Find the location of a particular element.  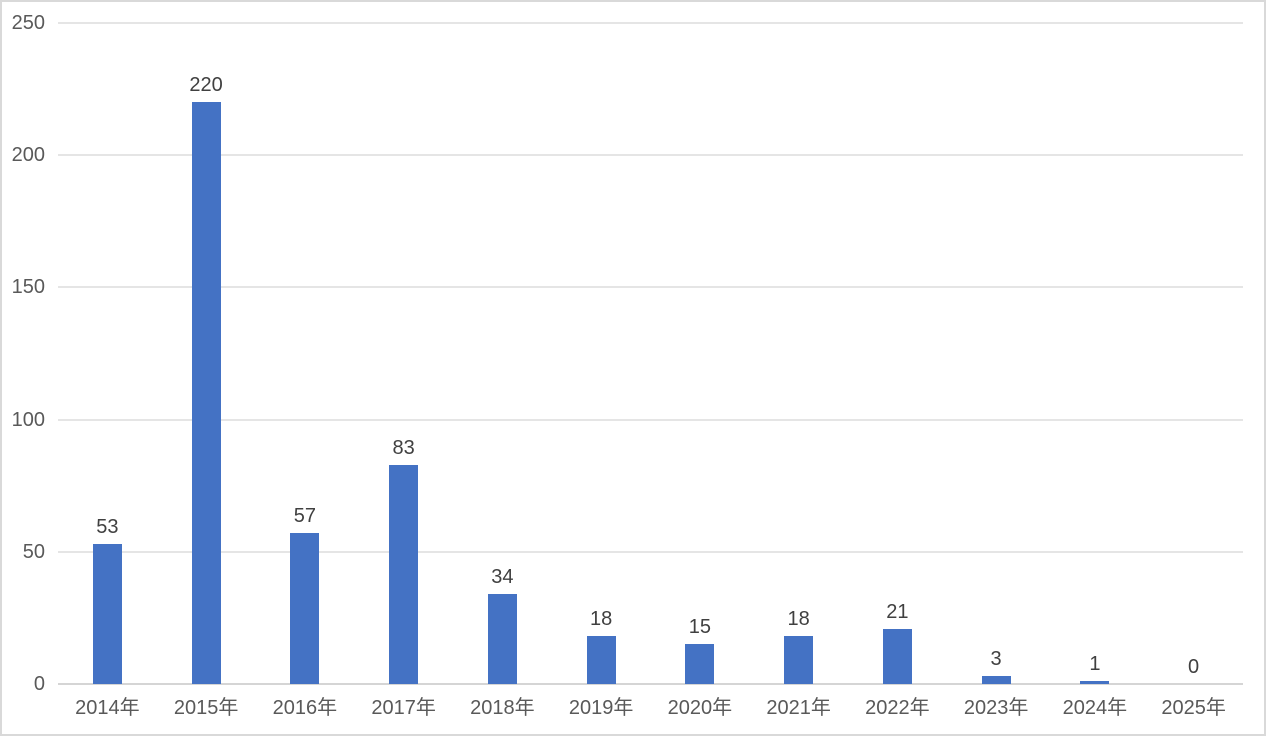

bar-2019年 is located at coordinates (601, 660).